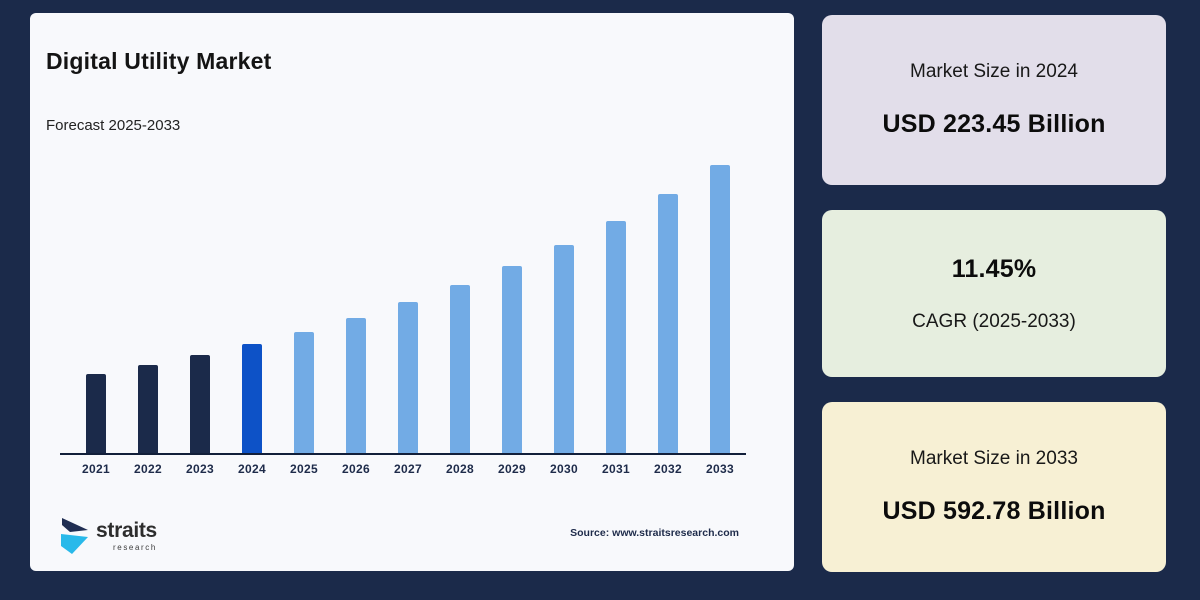 The width and height of the screenshot is (1200, 600). What do you see at coordinates (720, 469) in the screenshot?
I see `x-axis-label-2033: 2033` at bounding box center [720, 469].